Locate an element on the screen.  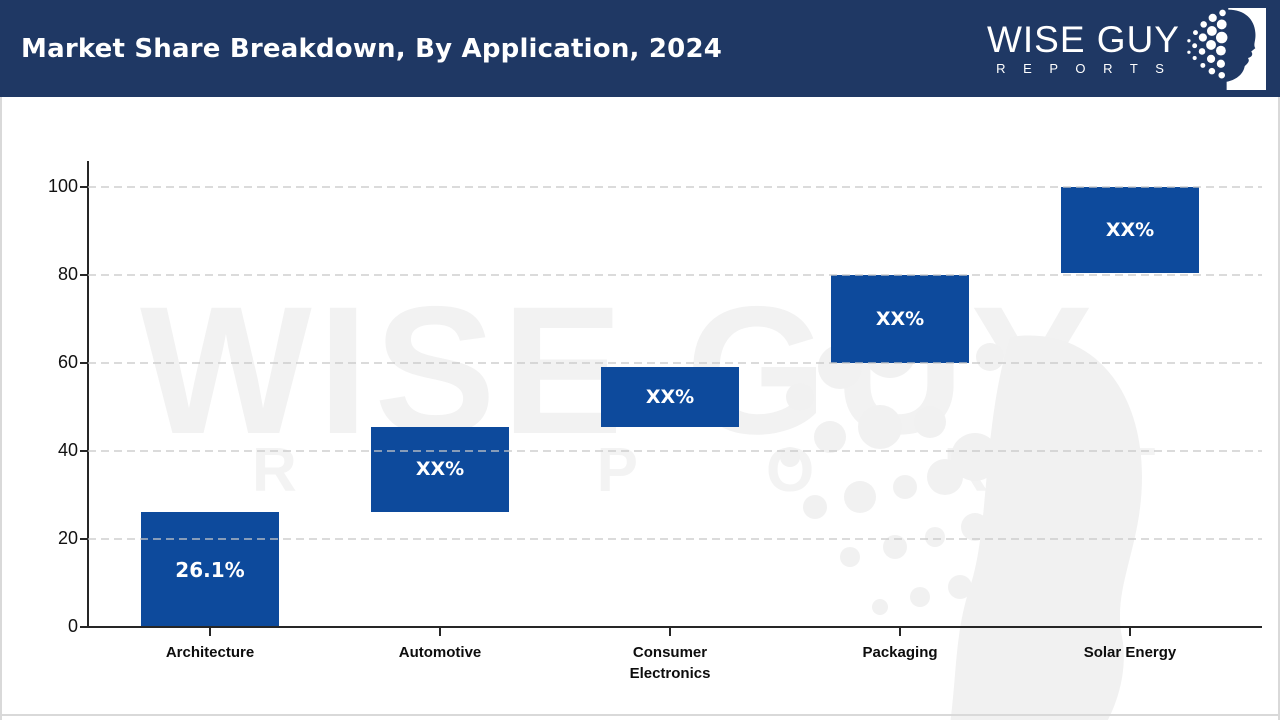
bar-value-label: 26.1% is located at coordinates (210, 569).